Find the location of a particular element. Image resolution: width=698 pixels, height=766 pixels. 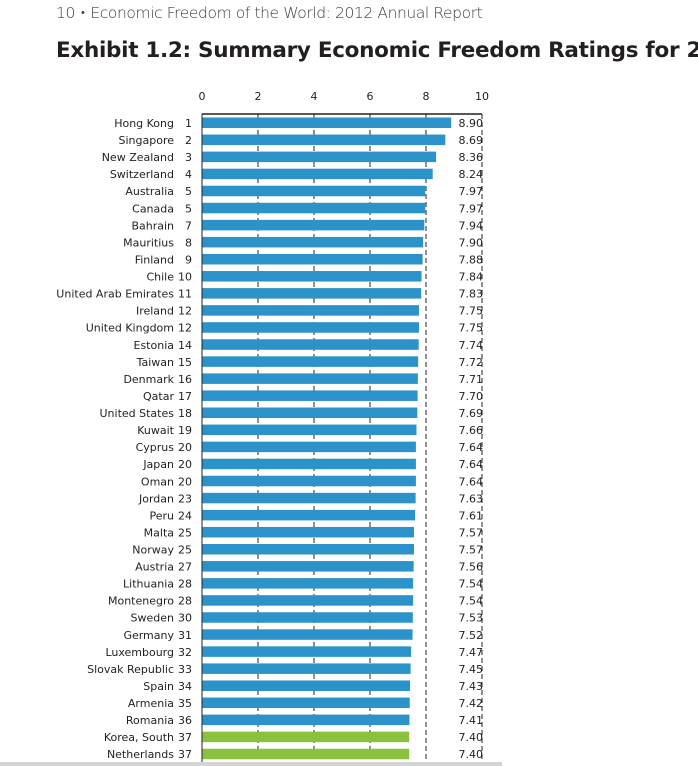

rank-label: 7 is located at coordinates (188, 225).